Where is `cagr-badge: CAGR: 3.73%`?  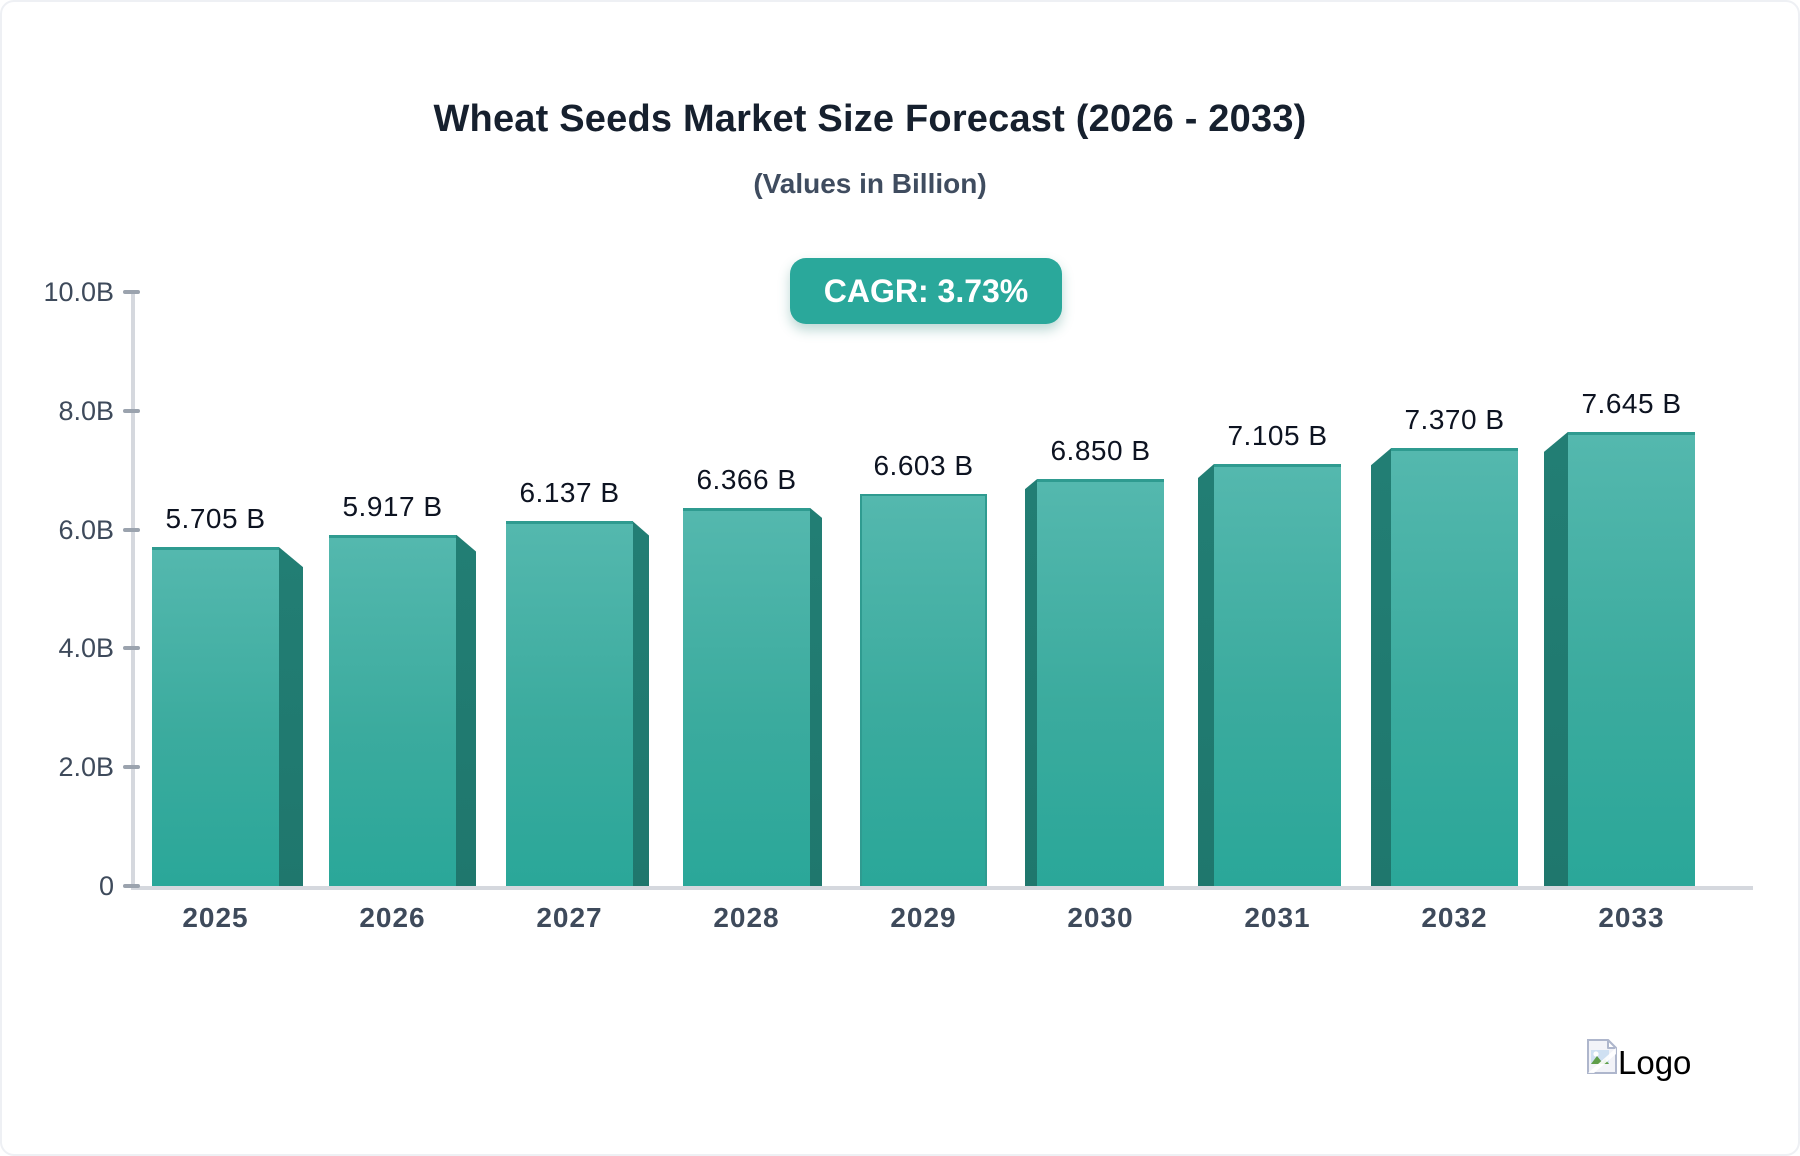 cagr-badge: CAGR: 3.73% is located at coordinates (926, 291).